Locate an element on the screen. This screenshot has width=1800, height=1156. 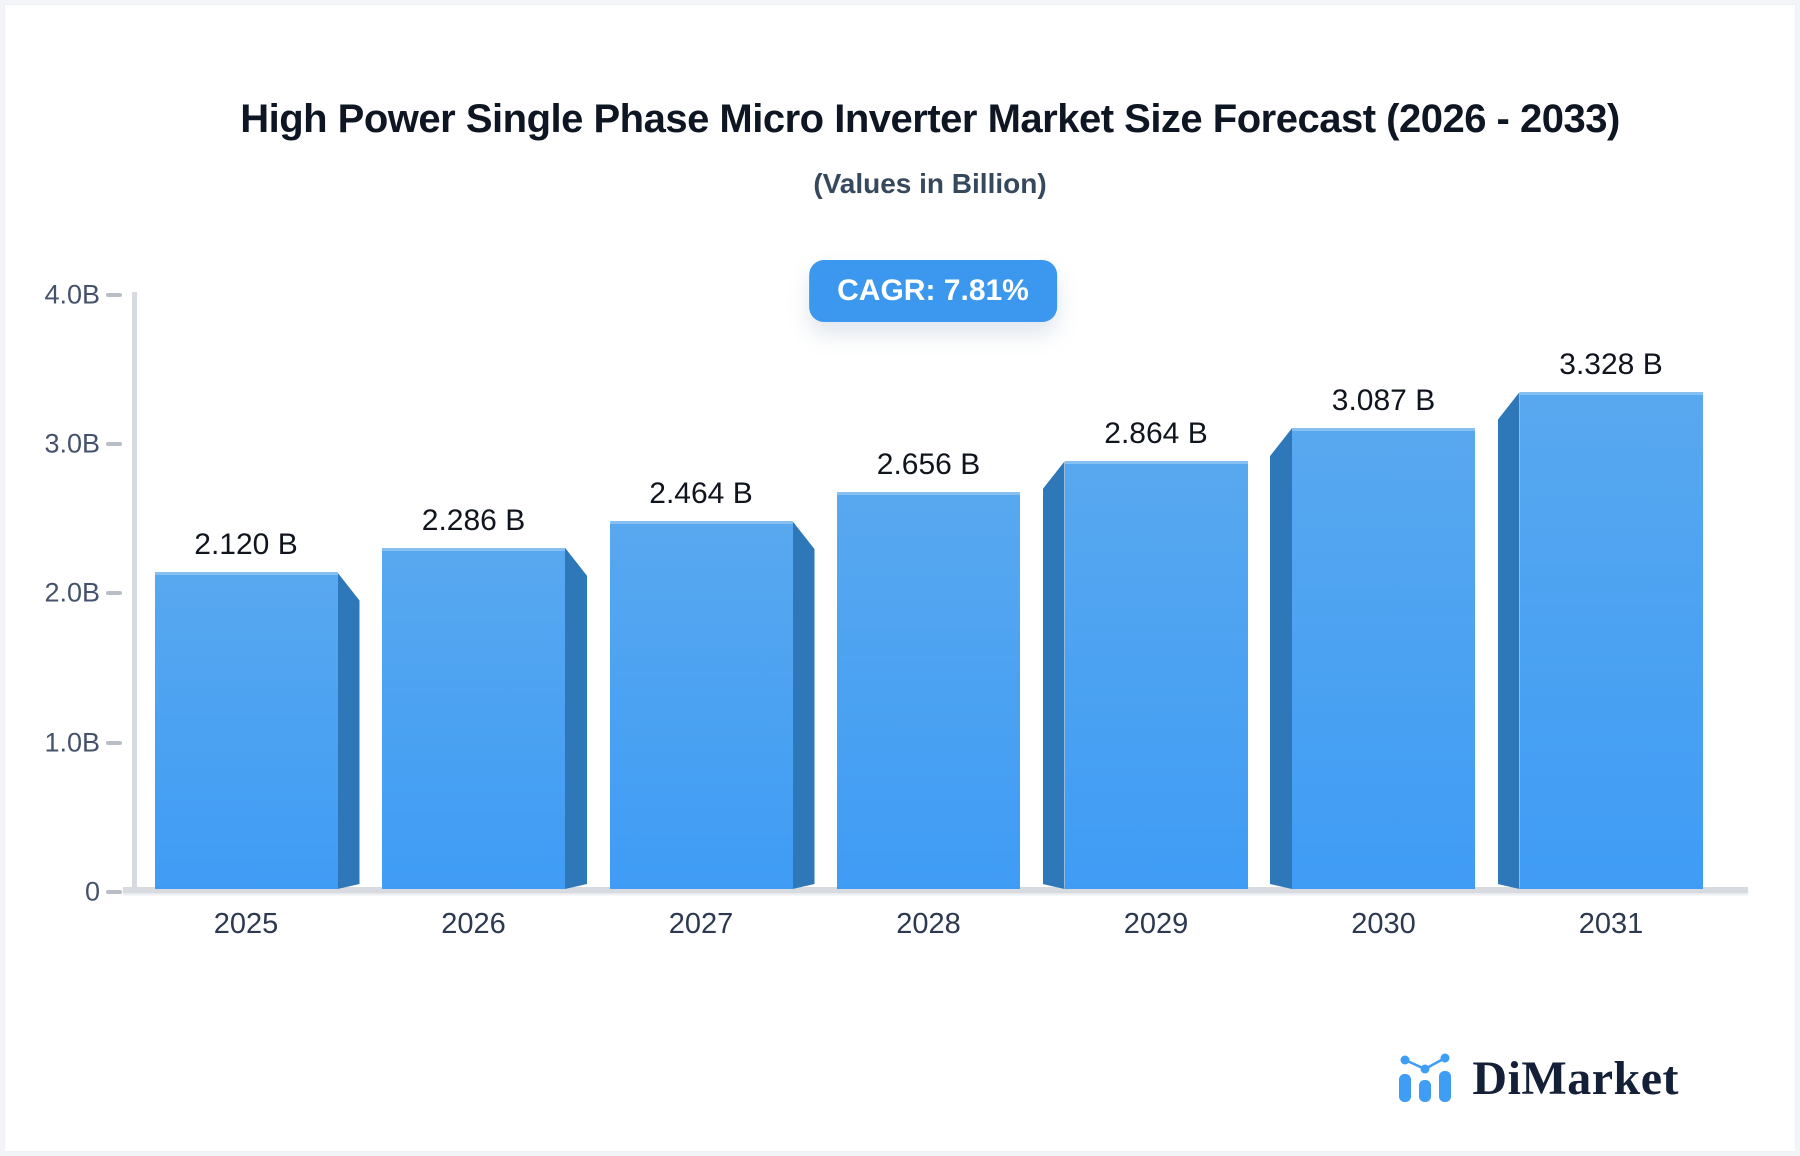
y-axis-tick-label: 1.0B is located at coordinates (72, 742).